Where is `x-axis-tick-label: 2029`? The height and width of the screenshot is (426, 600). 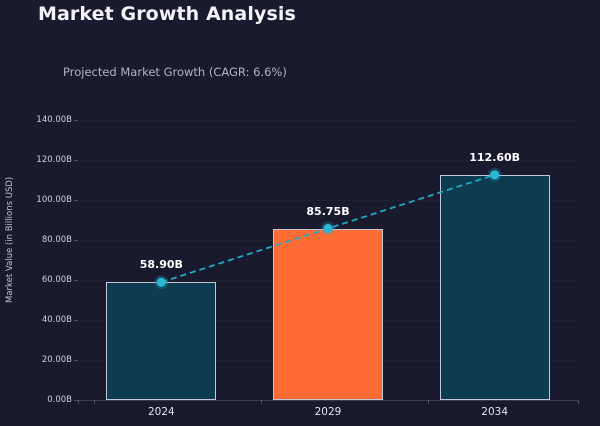
x-axis-tick-label: 2029 is located at coordinates (328, 412).